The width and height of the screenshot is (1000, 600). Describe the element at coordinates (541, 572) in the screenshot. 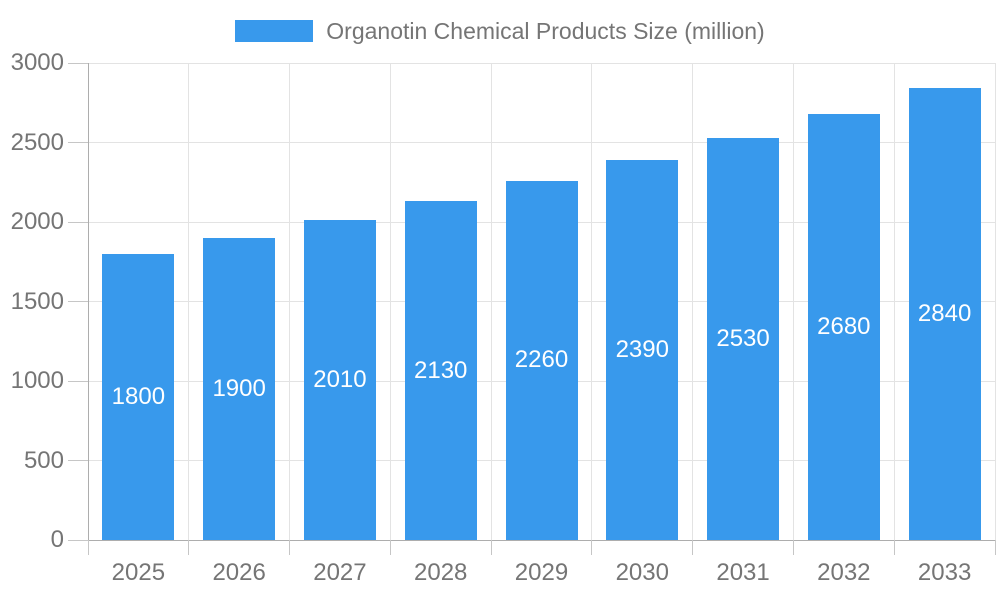

I see `x-tick-label: 2029` at that location.